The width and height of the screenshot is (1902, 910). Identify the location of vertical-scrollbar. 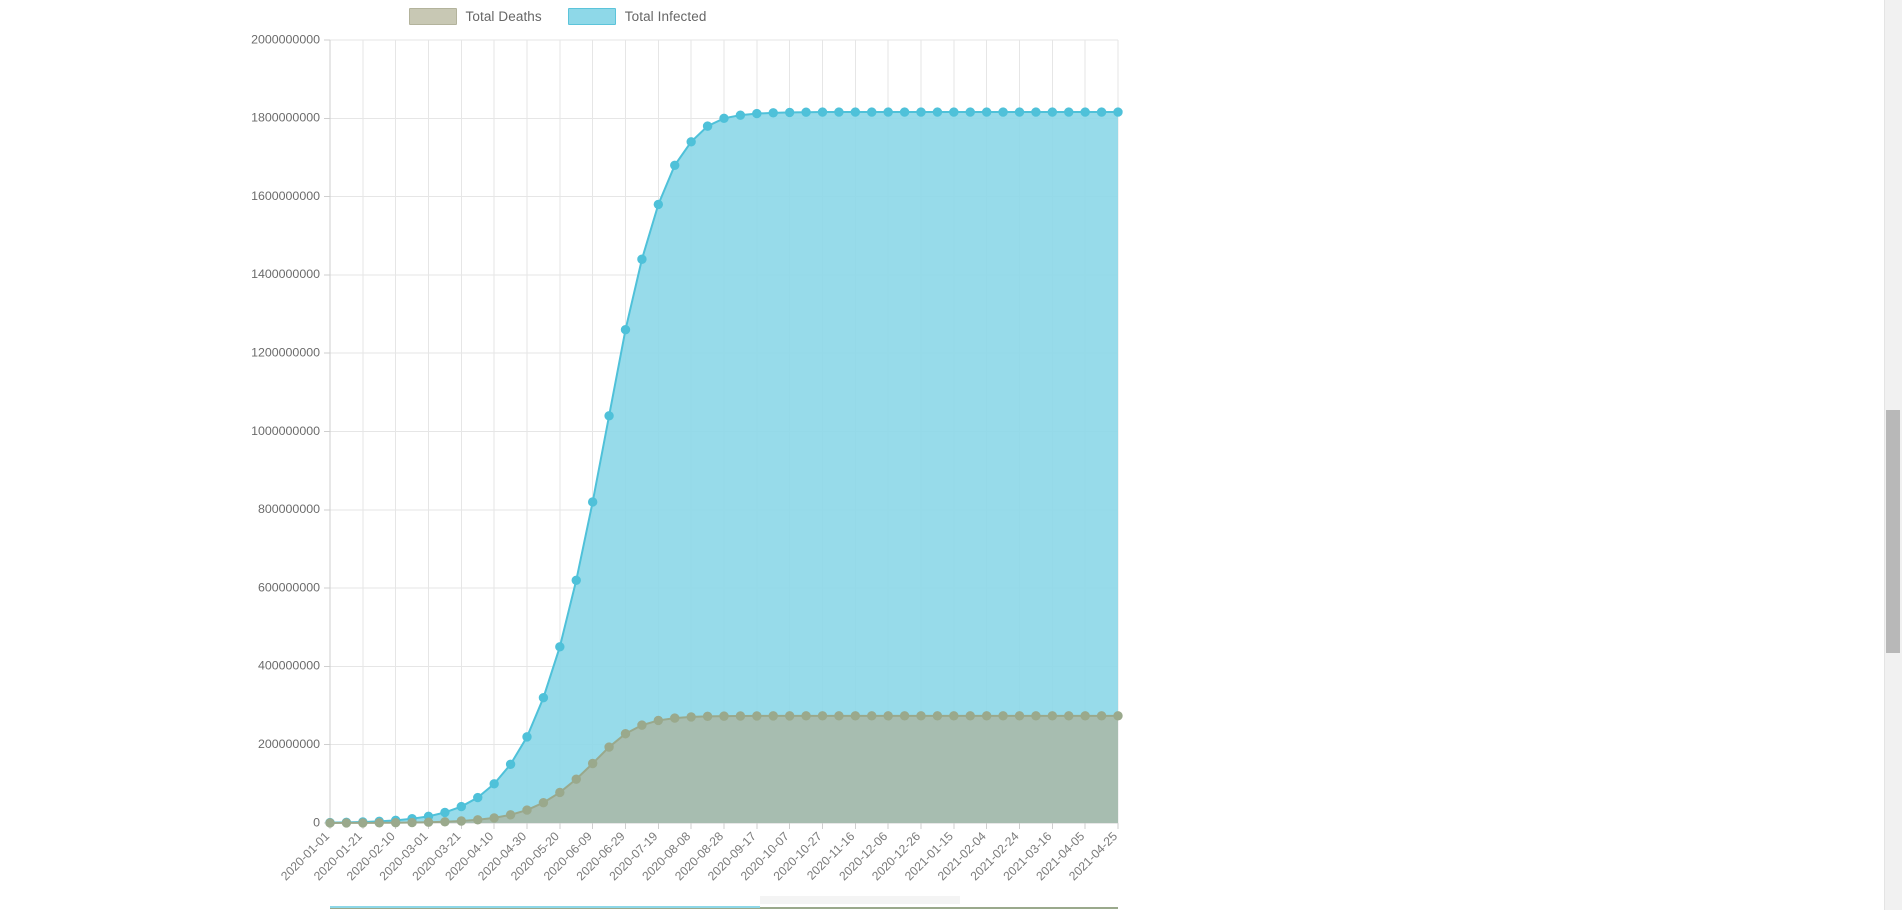
(1893, 455).